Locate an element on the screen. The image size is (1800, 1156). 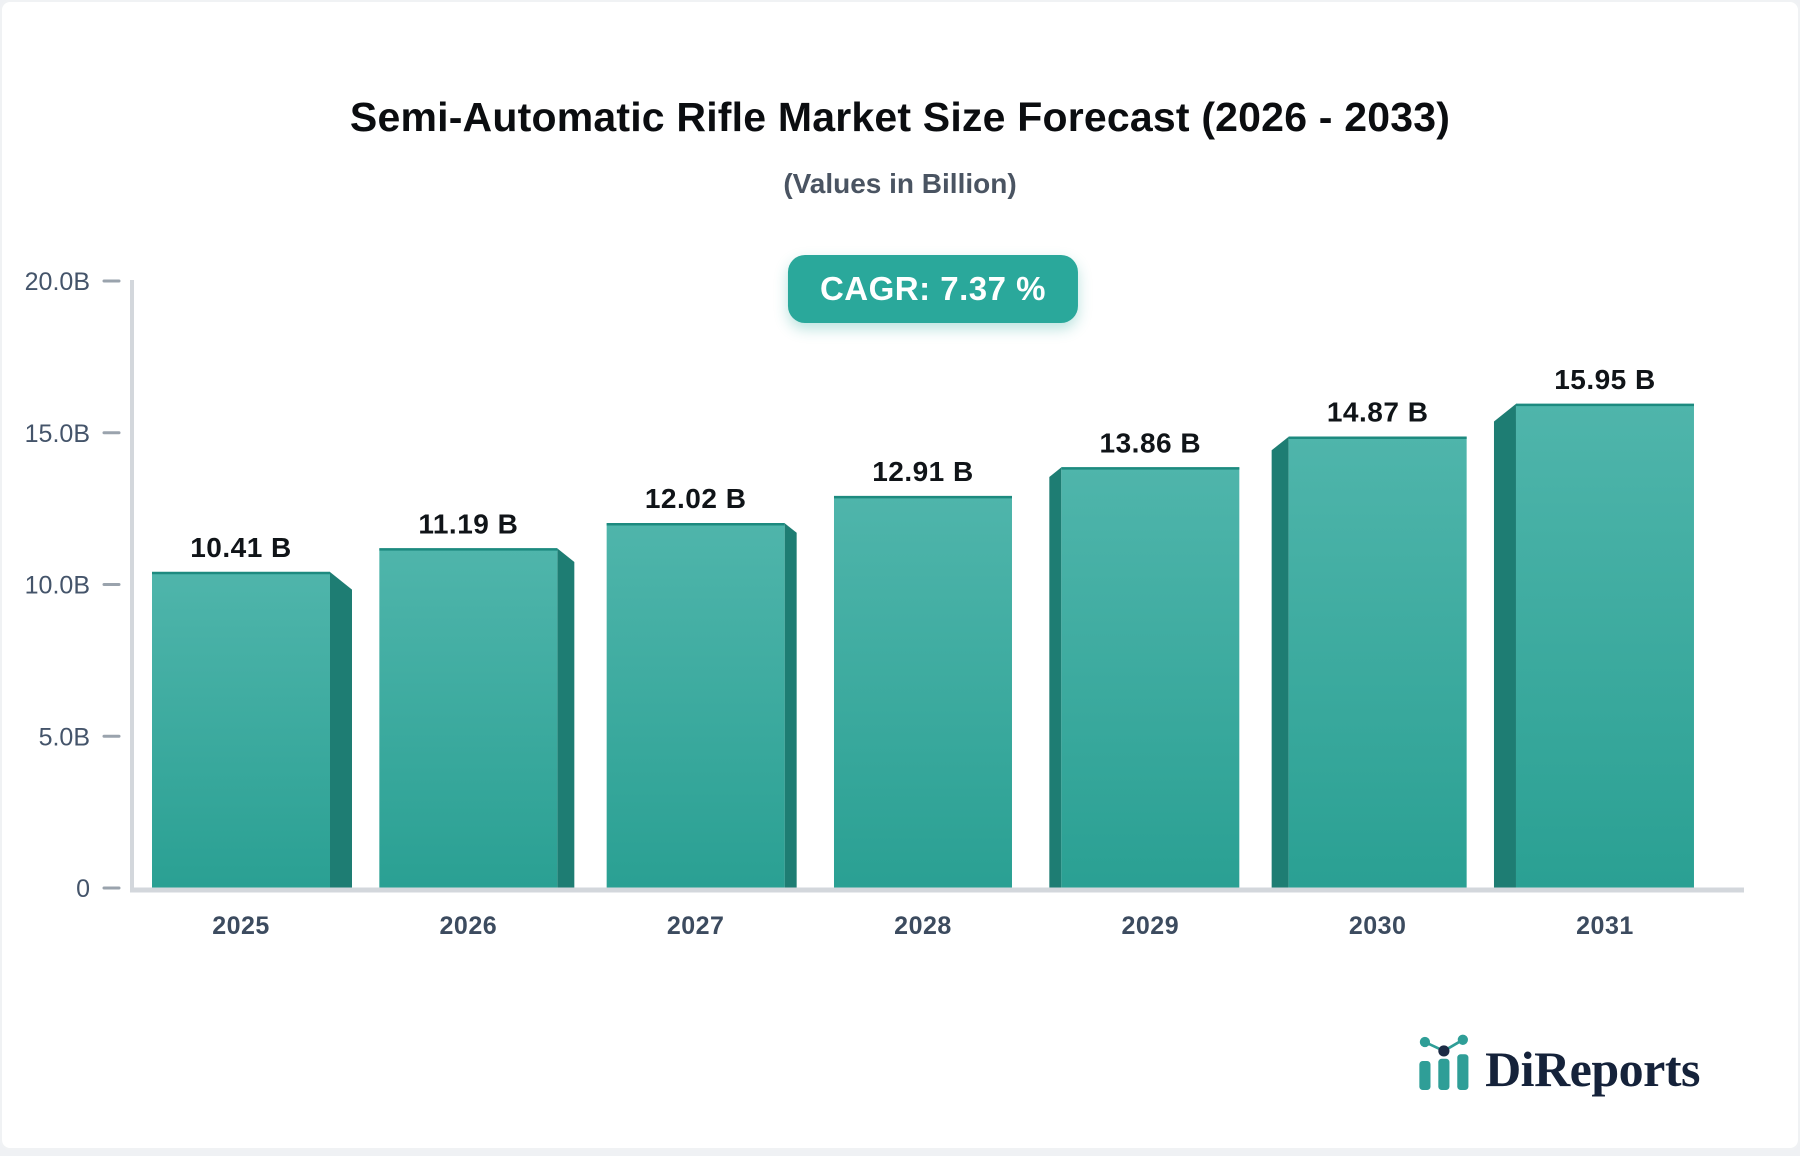
bar-value-label: 14.87 B is located at coordinates (1378, 412).